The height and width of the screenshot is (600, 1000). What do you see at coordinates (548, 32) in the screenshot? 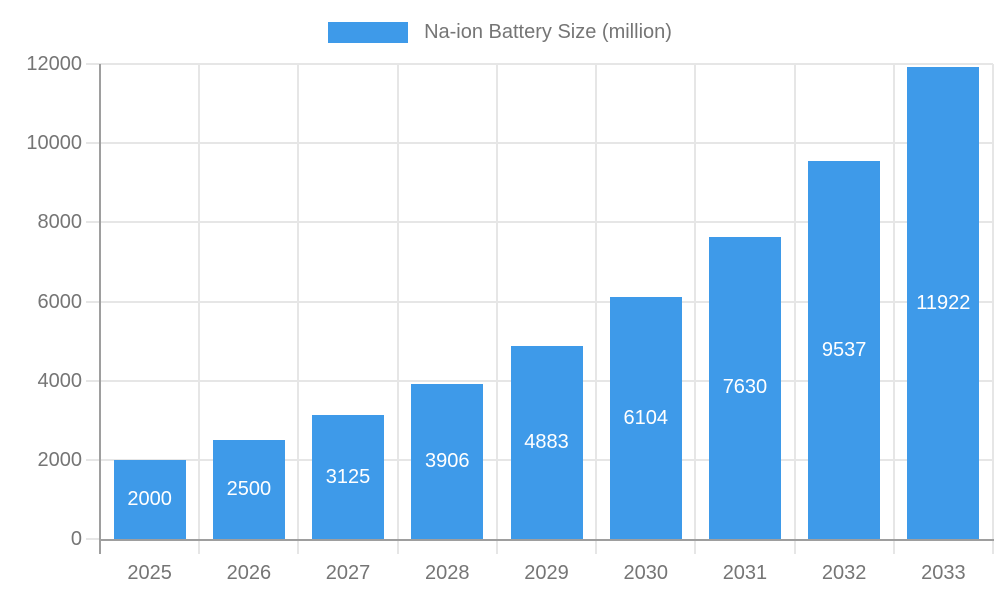
I see `legend-label: Na-ion Battery Size (million)` at bounding box center [548, 32].